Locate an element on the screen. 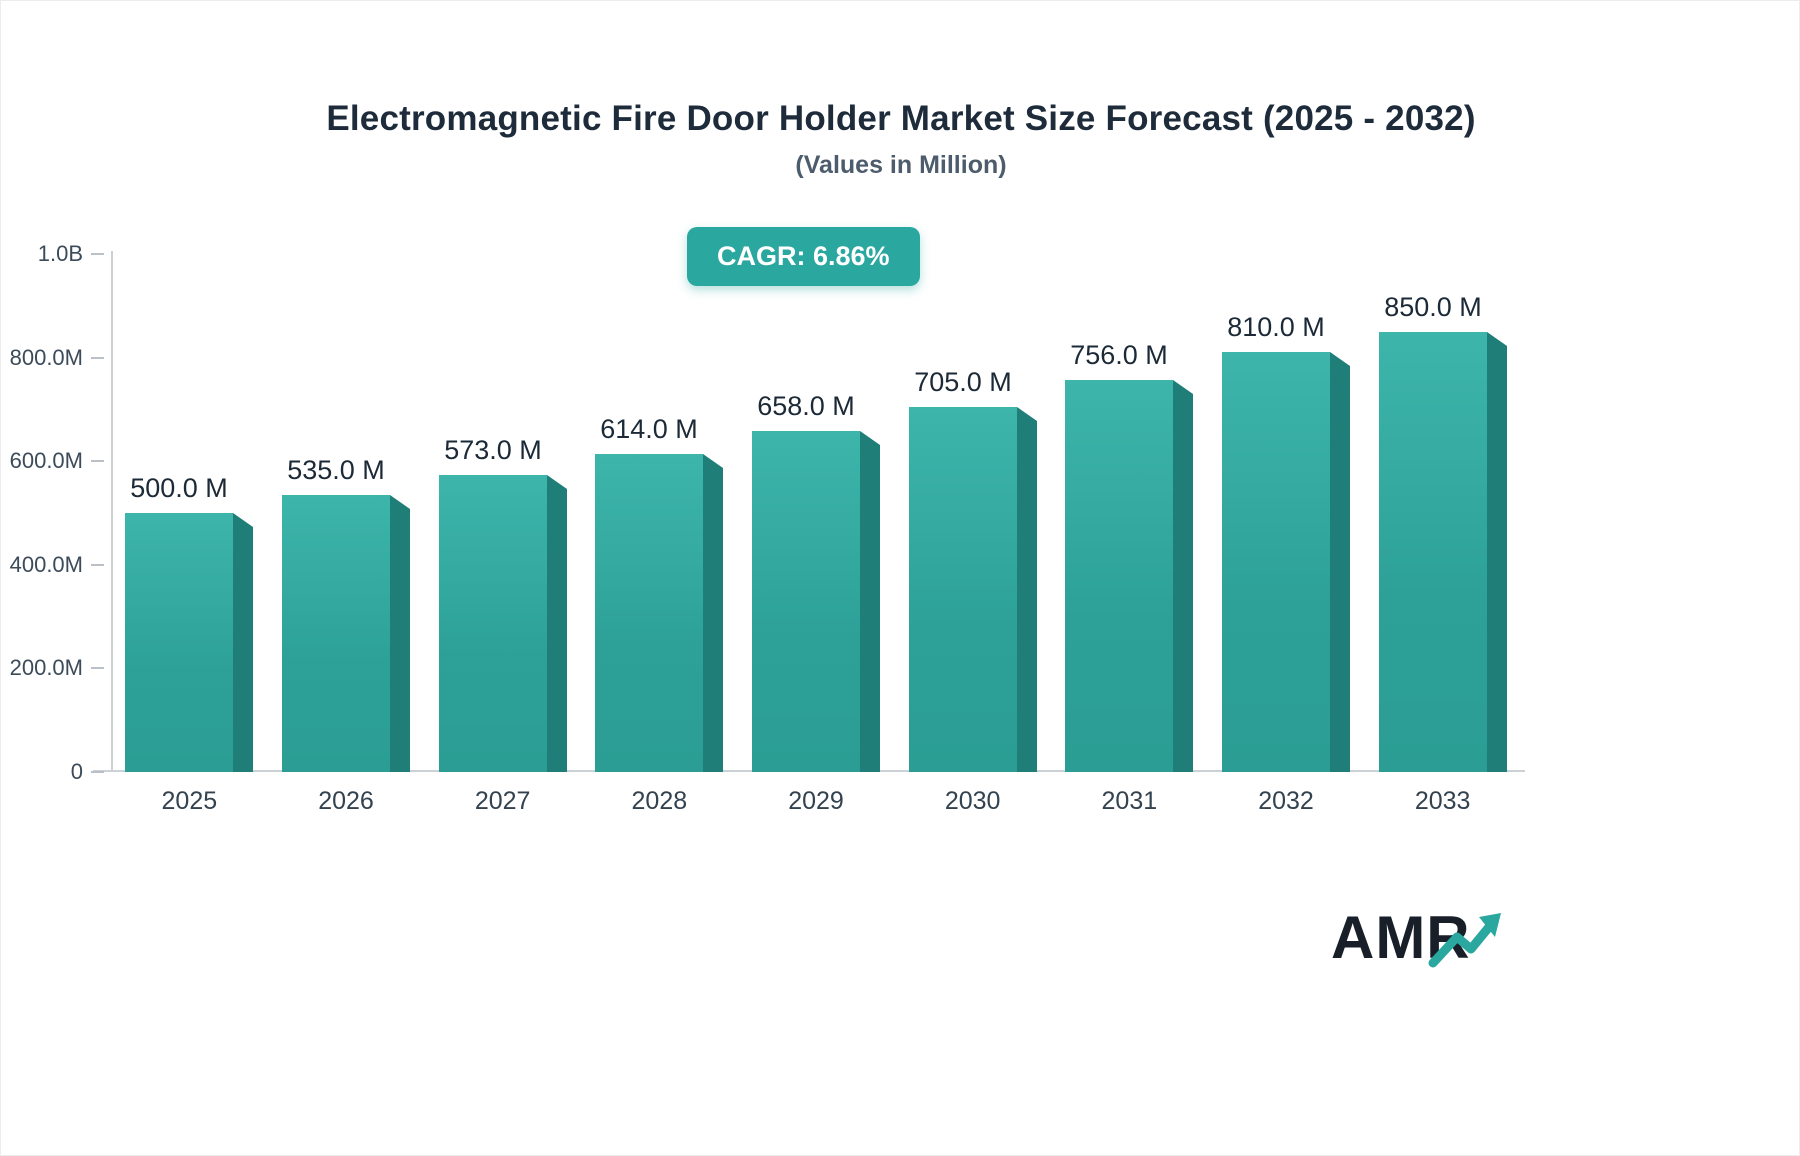  bar-value-label: 756.0 M is located at coordinates (1119, 355).